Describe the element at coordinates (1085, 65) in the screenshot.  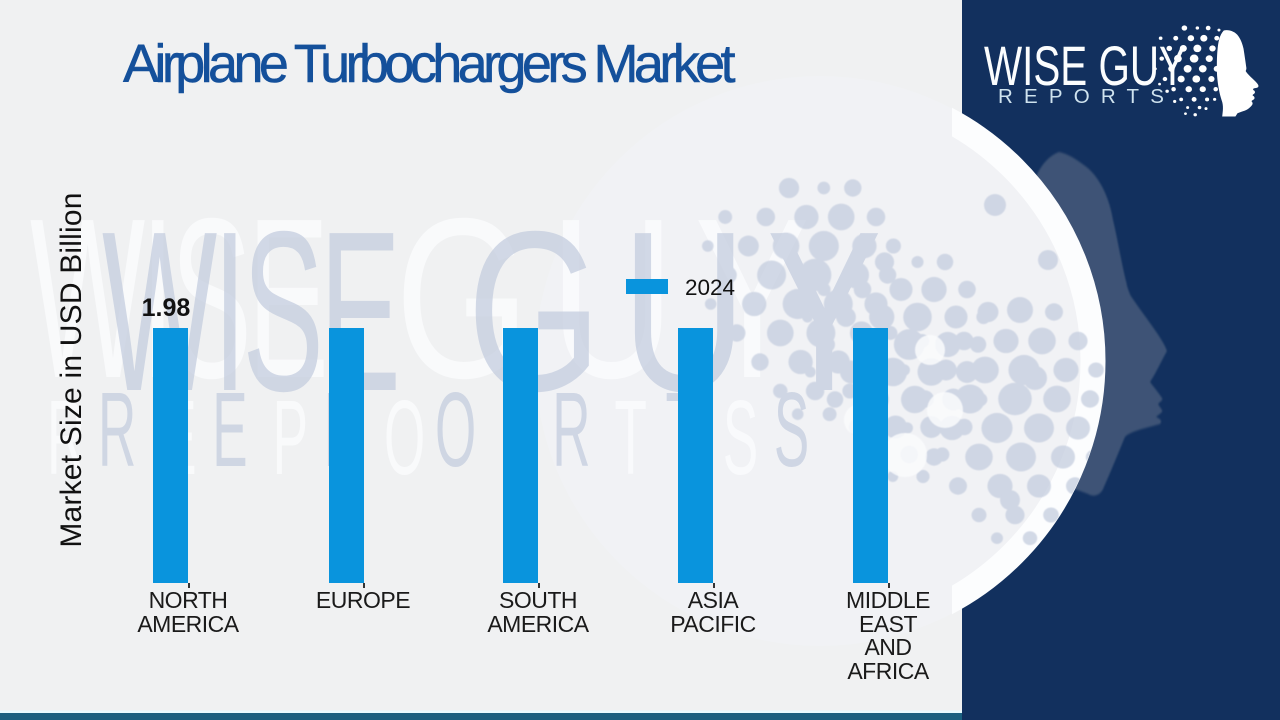
I see `svg-text: WISE GUY` at that location.